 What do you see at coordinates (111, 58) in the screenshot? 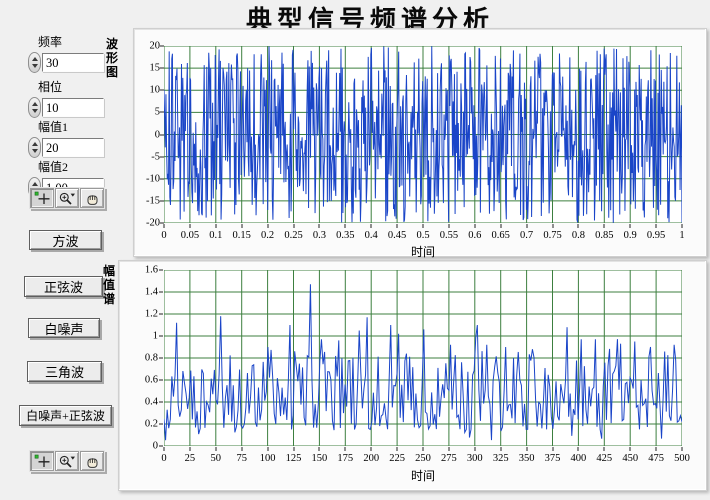
I see `waveform-graph-label: 波形图` at bounding box center [111, 58].